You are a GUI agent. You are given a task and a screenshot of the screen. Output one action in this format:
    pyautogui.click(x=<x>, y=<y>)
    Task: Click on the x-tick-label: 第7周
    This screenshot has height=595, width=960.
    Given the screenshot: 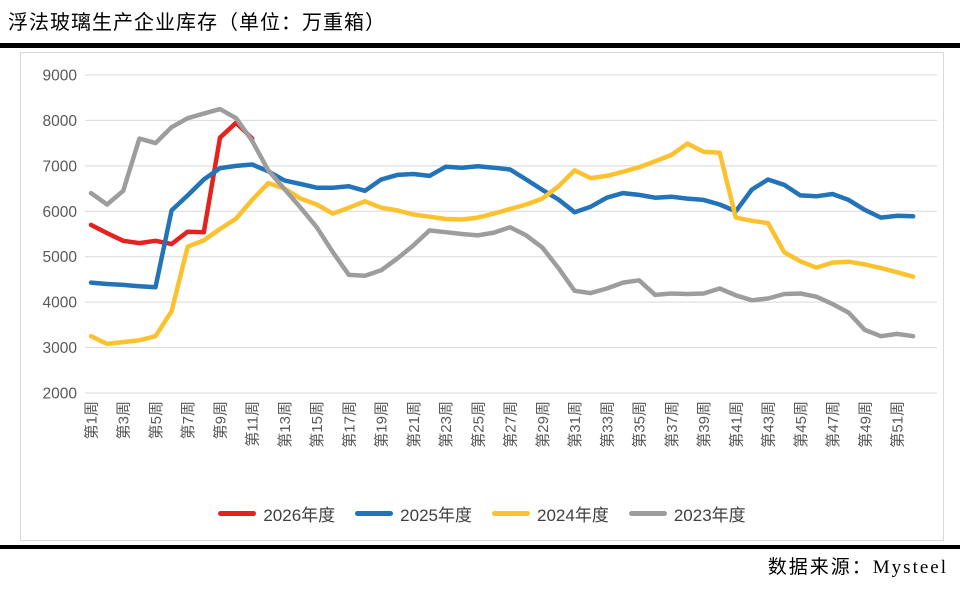 What is the action you would take?
    pyautogui.click(x=188, y=420)
    